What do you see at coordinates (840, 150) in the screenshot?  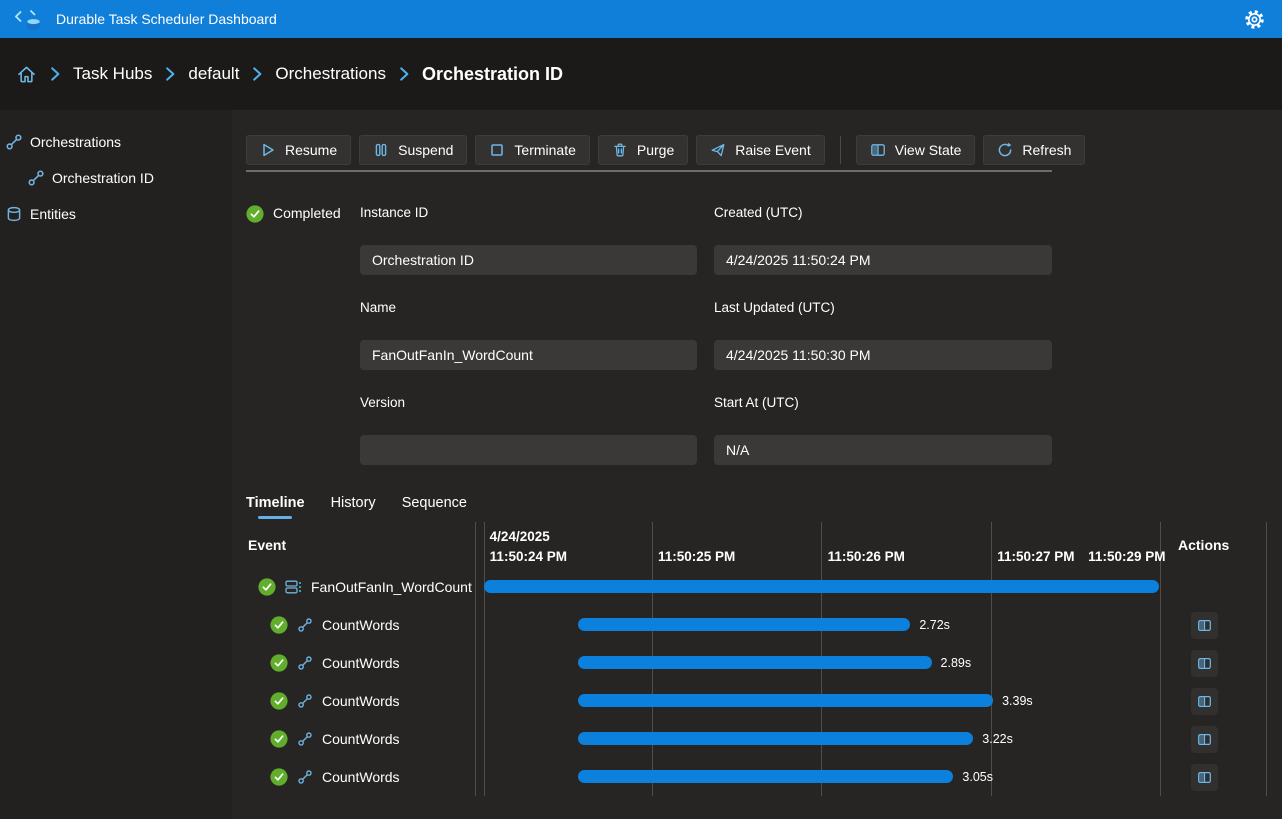 I see `toolbar-divider` at bounding box center [840, 150].